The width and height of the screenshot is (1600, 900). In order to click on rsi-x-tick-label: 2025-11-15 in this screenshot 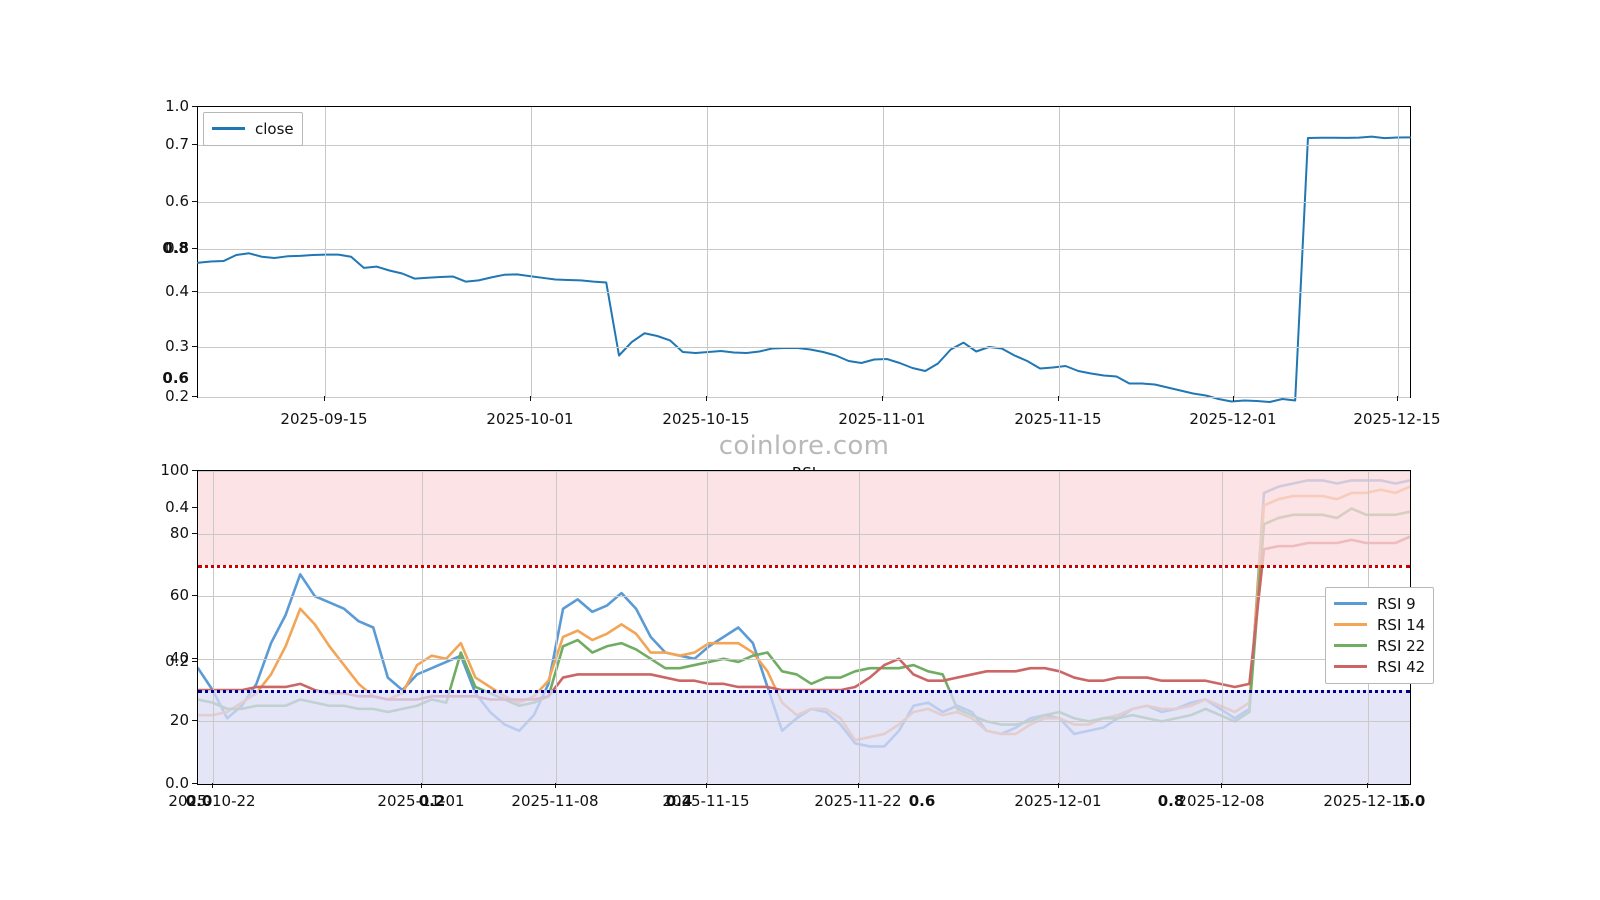, I will do `click(706, 801)`.